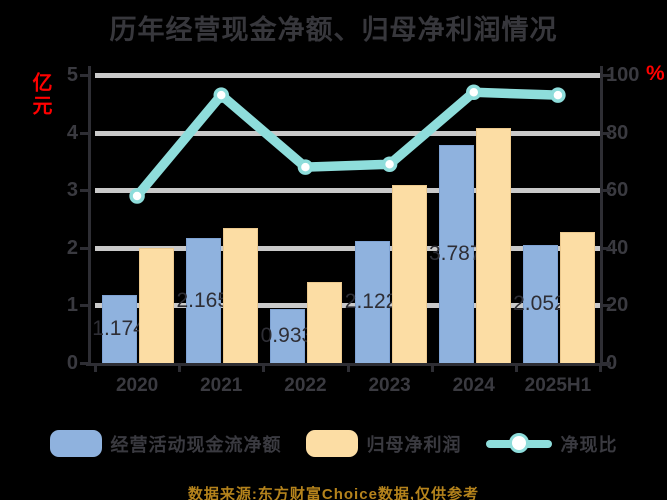 The width and height of the screenshot is (667, 500). I want to click on legend: 经营活动现金流净额 归母净利润 净现比, so click(333, 443).